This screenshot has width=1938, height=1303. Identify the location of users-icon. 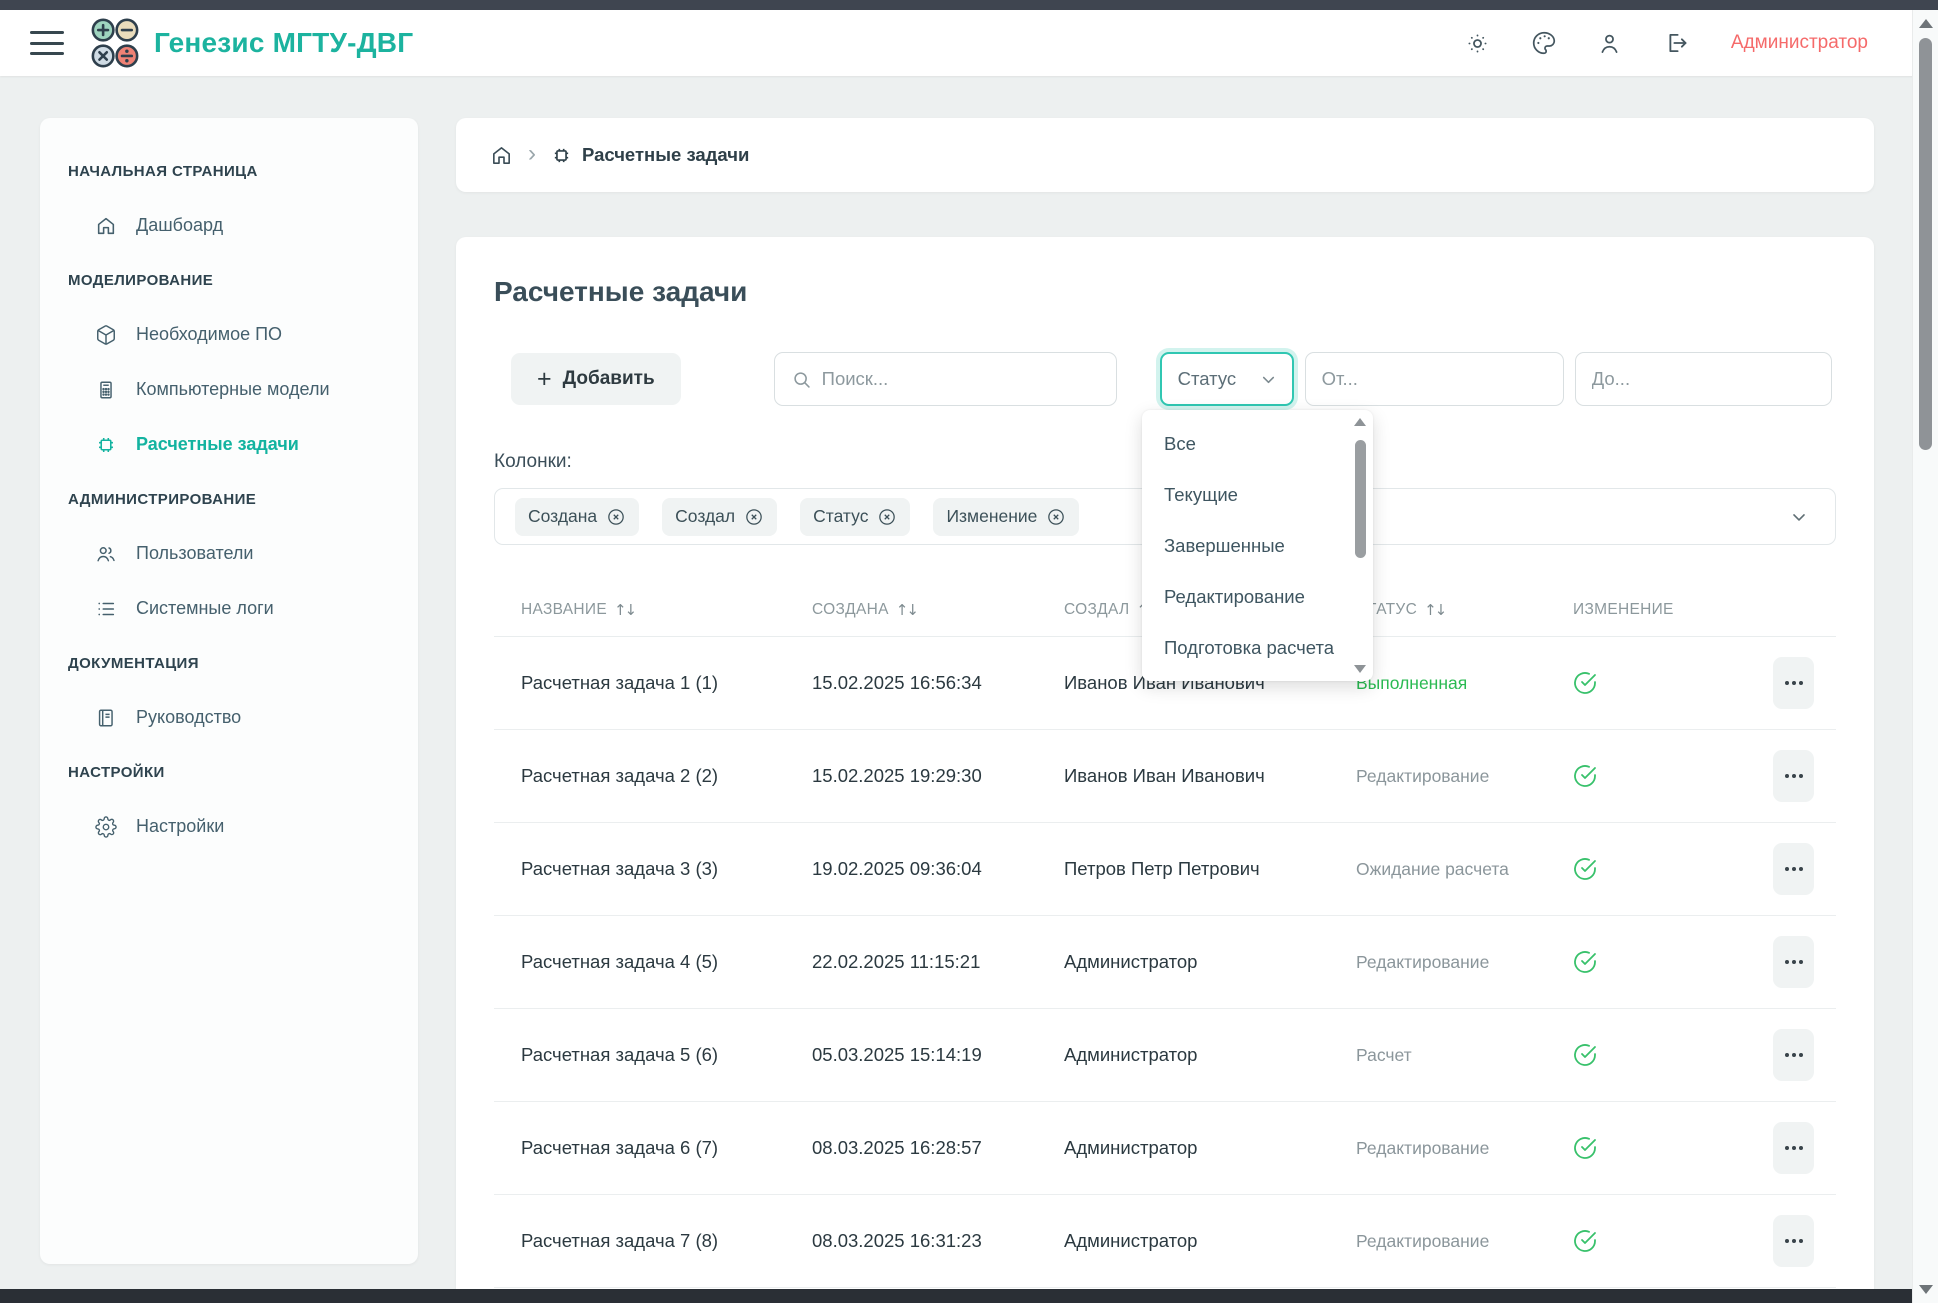
(106, 554).